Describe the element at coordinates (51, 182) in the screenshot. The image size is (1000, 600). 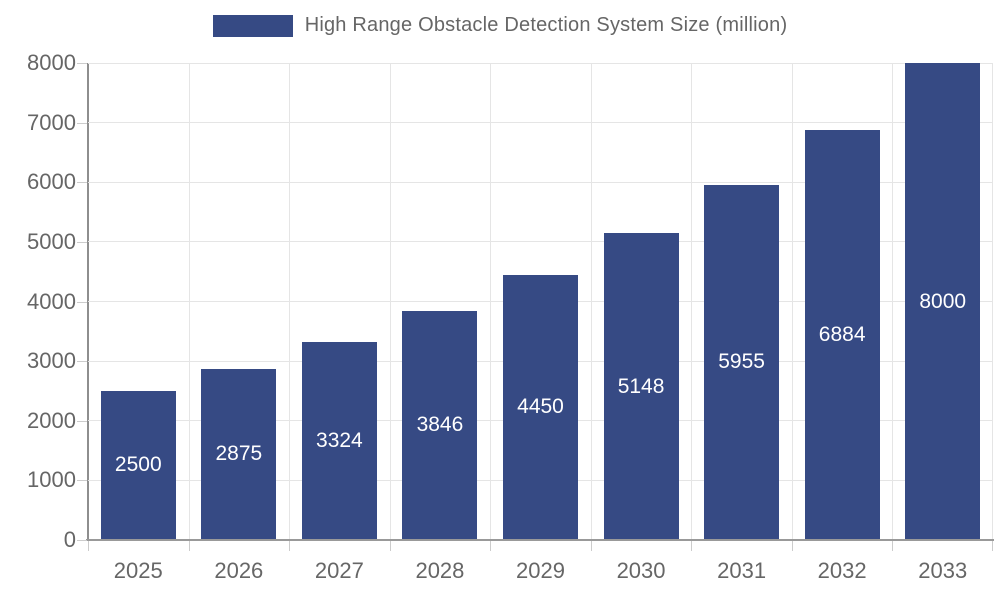
I see `y-axis-tick-label: 6000` at that location.